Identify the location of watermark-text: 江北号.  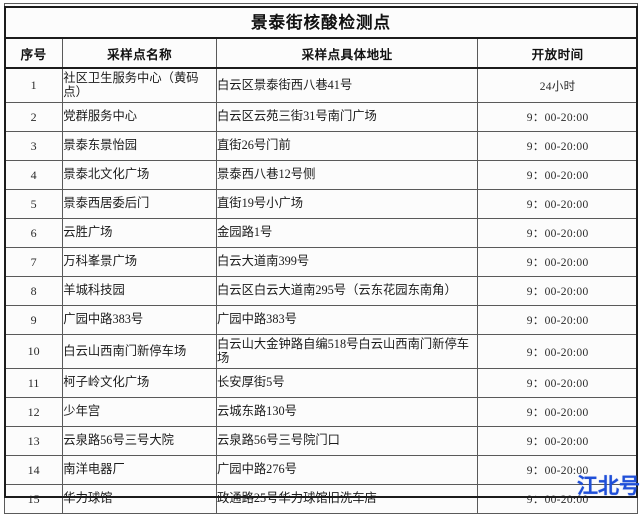
(608, 486).